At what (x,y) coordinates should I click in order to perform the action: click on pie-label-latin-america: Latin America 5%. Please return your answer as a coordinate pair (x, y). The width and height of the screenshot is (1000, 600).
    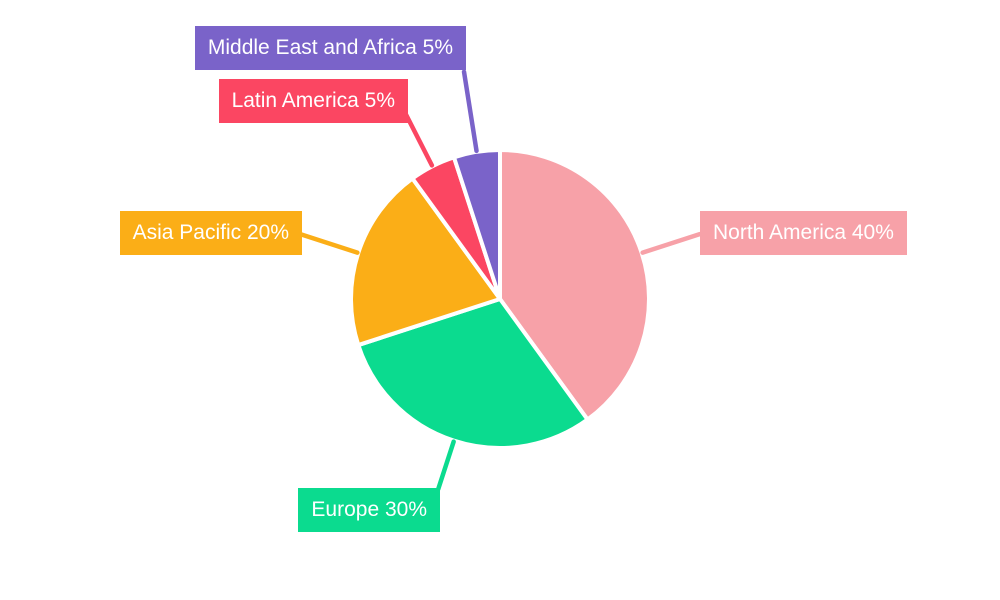
    Looking at the image, I should click on (313, 101).